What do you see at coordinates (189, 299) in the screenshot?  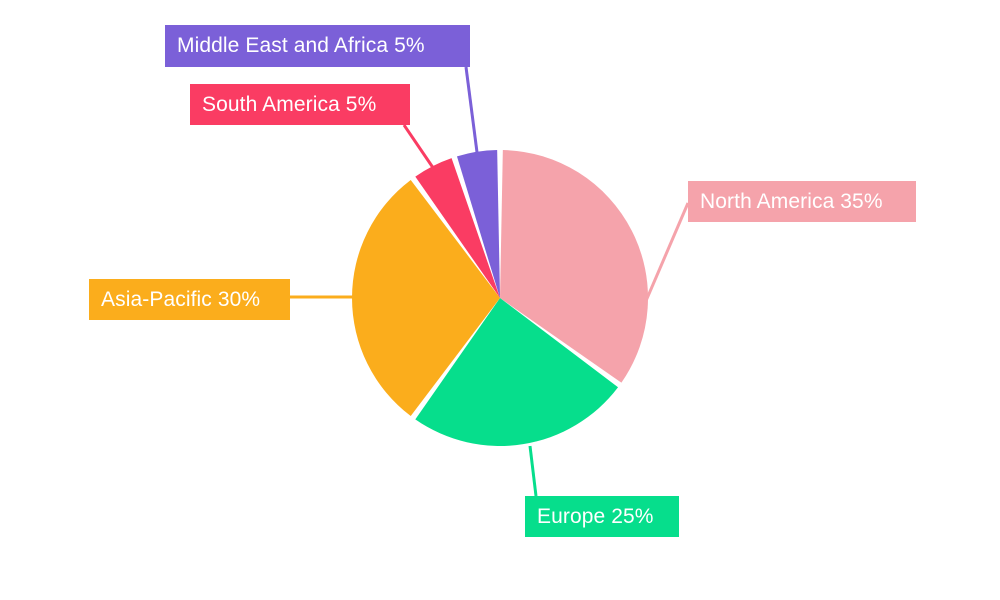 I see `slice-label-asia-pacific: Asia-Pacific 30%` at bounding box center [189, 299].